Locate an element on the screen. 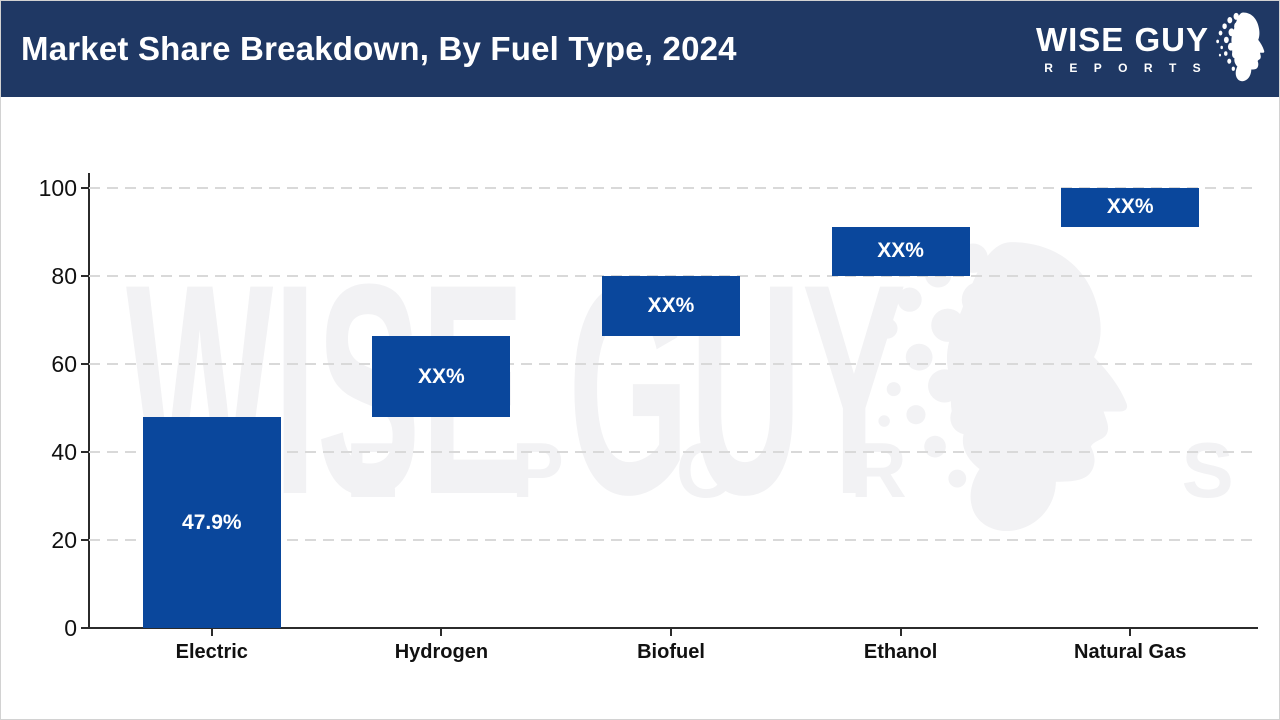 The height and width of the screenshot is (720, 1280). y-tick-label-60: 60 is located at coordinates (64, 363).